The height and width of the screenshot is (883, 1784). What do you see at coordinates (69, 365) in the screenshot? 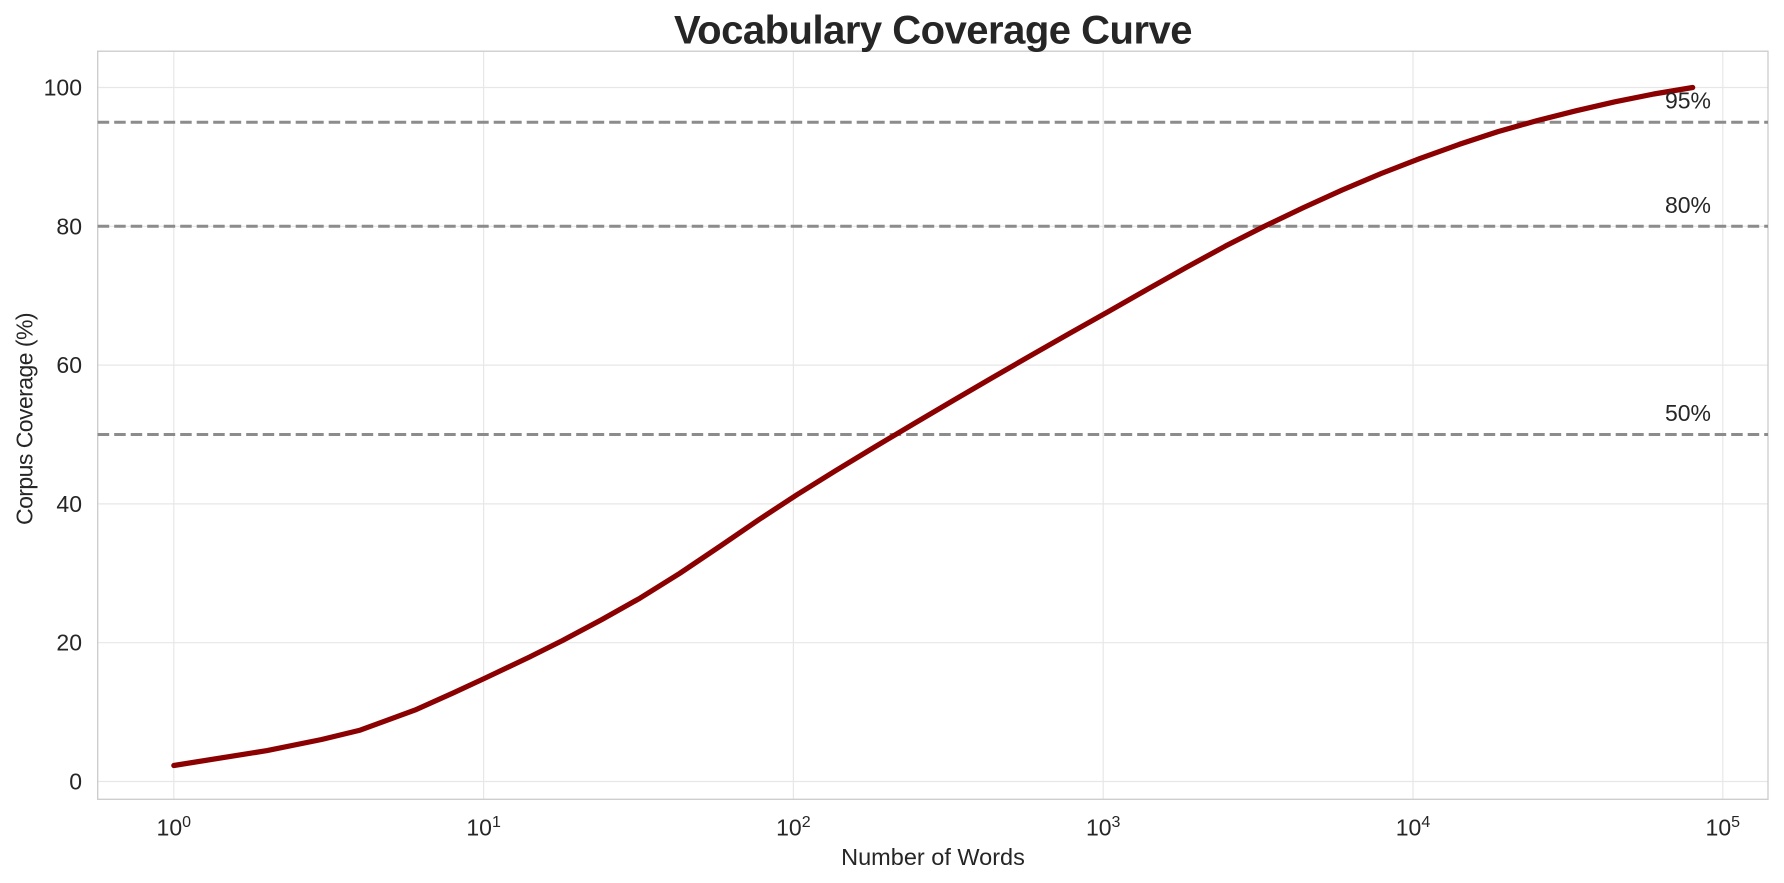
I see `svg-text: 60` at bounding box center [69, 365].